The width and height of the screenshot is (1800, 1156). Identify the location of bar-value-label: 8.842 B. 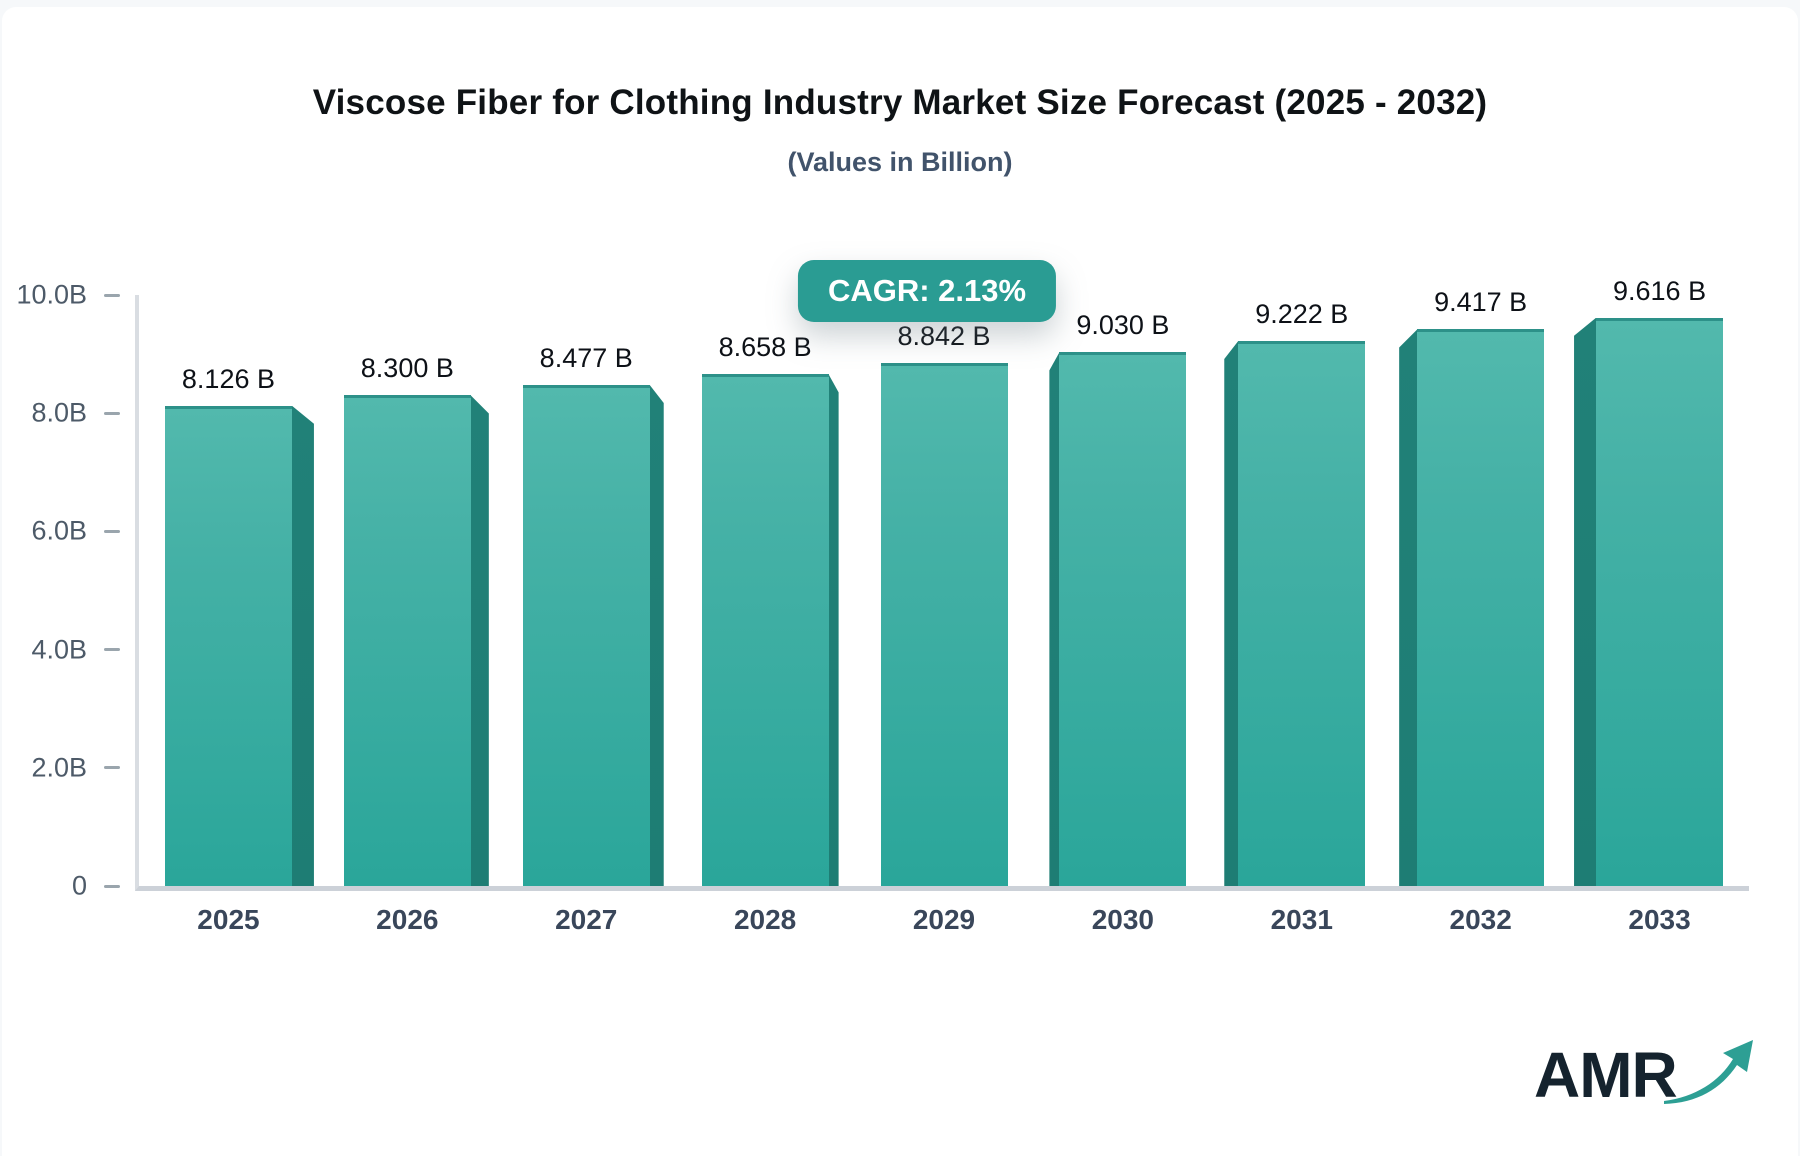
(944, 336).